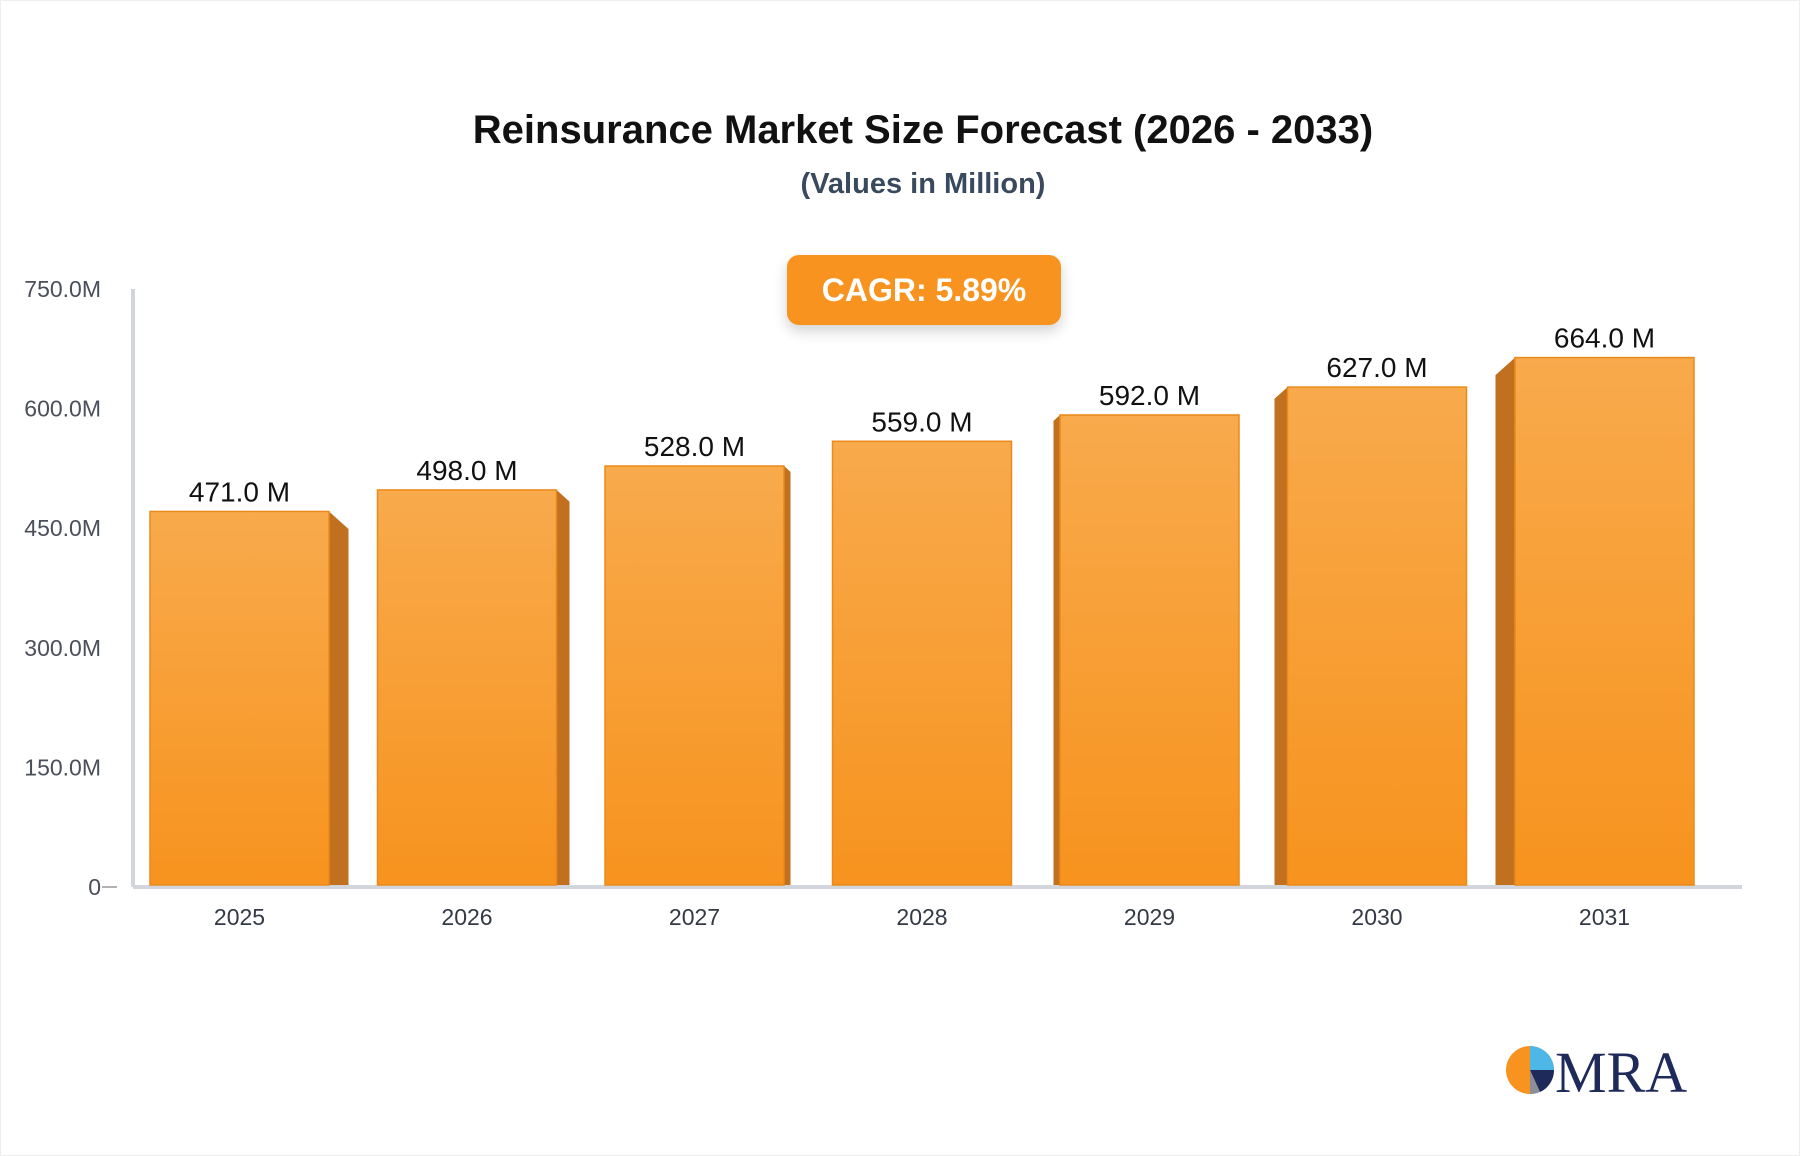  What do you see at coordinates (466, 470) in the screenshot?
I see `data-label: 498.0 M` at bounding box center [466, 470].